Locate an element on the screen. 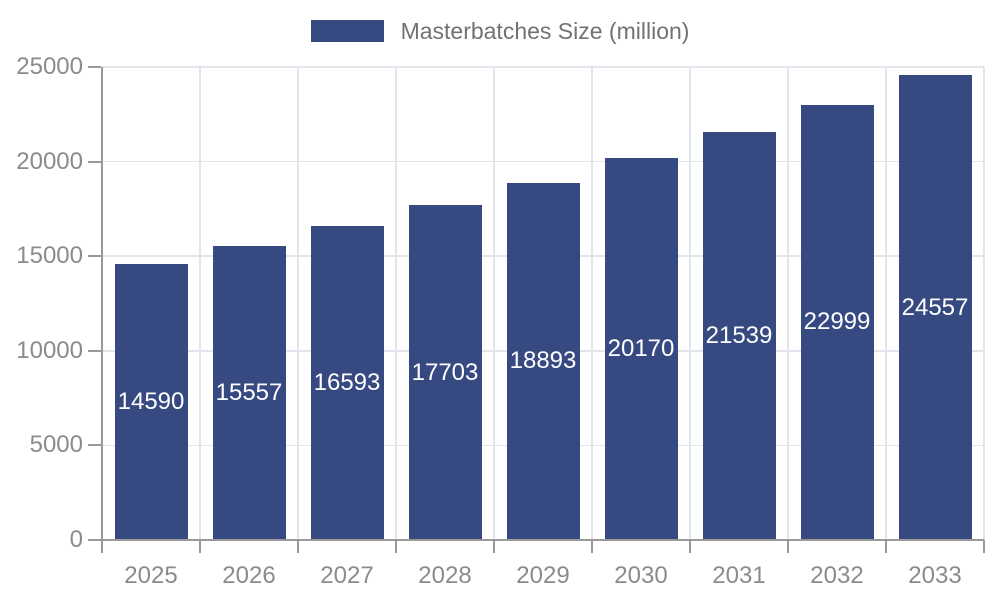  x-axis-line is located at coordinates (543, 540).